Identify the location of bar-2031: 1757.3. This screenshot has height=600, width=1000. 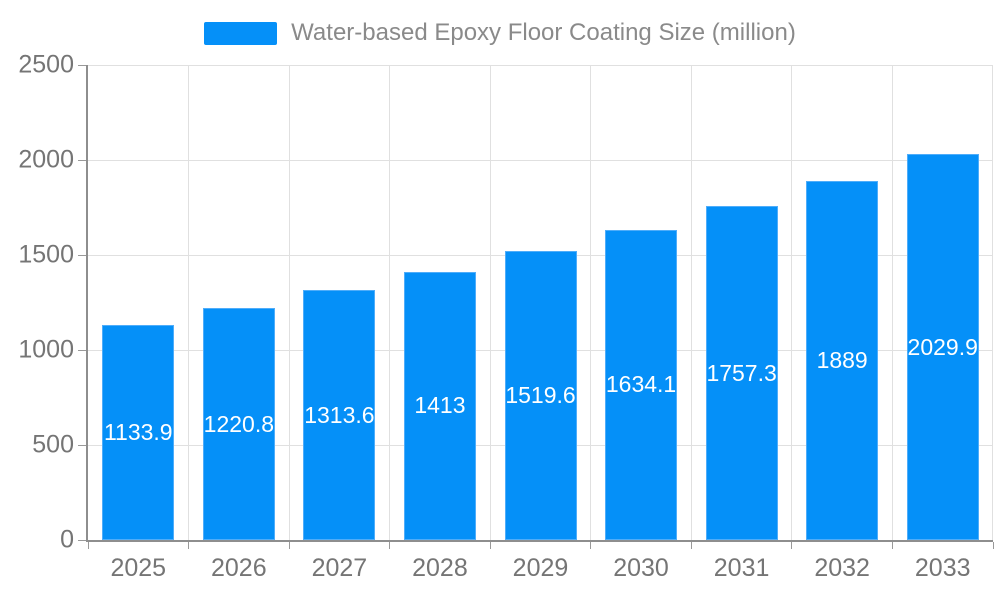
(741, 373).